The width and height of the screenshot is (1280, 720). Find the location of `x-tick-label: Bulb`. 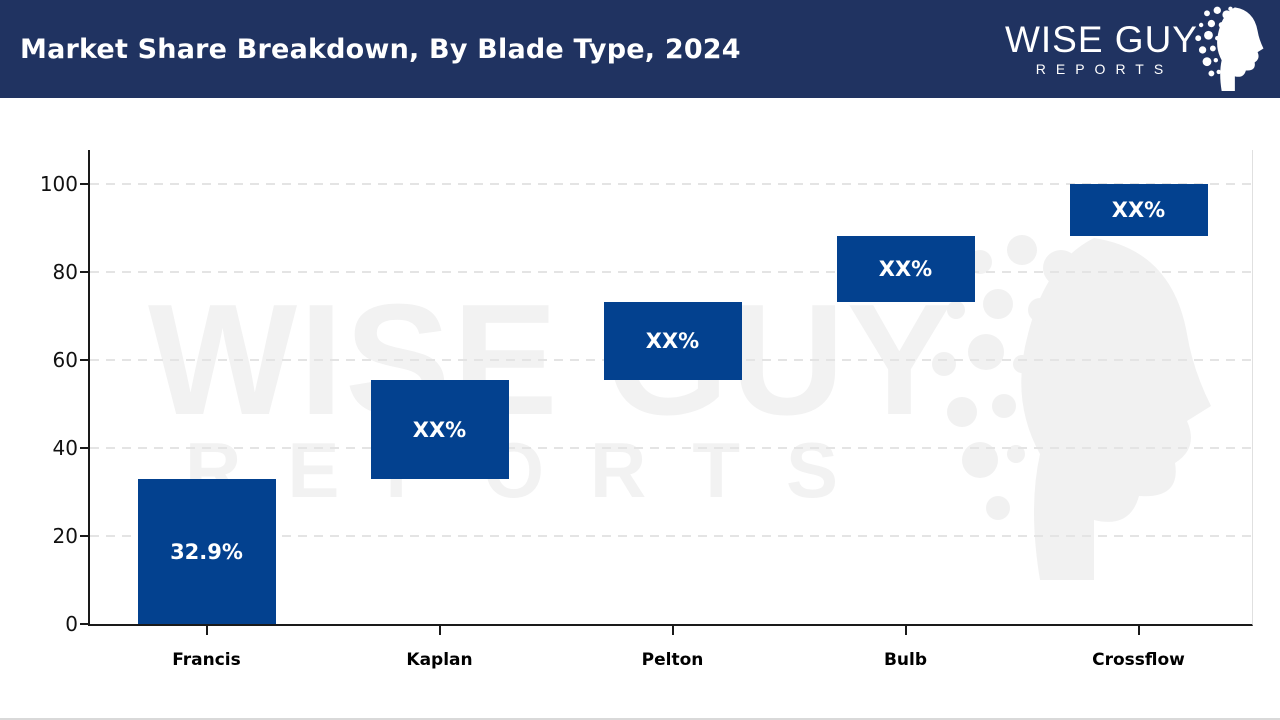

x-tick-label: Bulb is located at coordinates (905, 660).